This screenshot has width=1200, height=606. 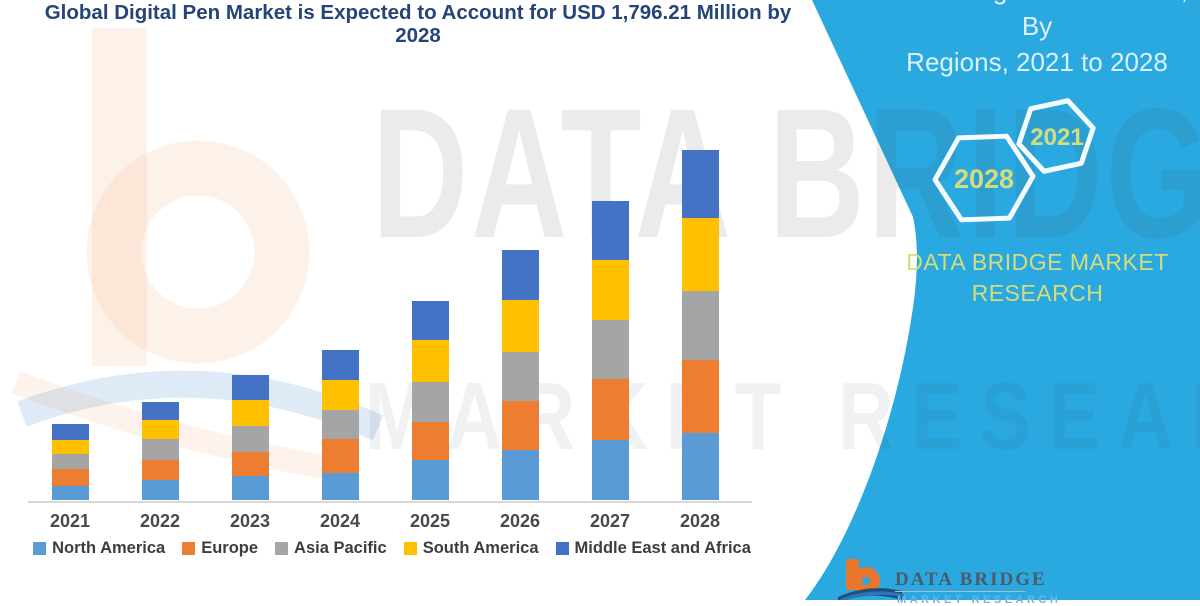 I want to click on svg-text: 2028, so click(x=984, y=179).